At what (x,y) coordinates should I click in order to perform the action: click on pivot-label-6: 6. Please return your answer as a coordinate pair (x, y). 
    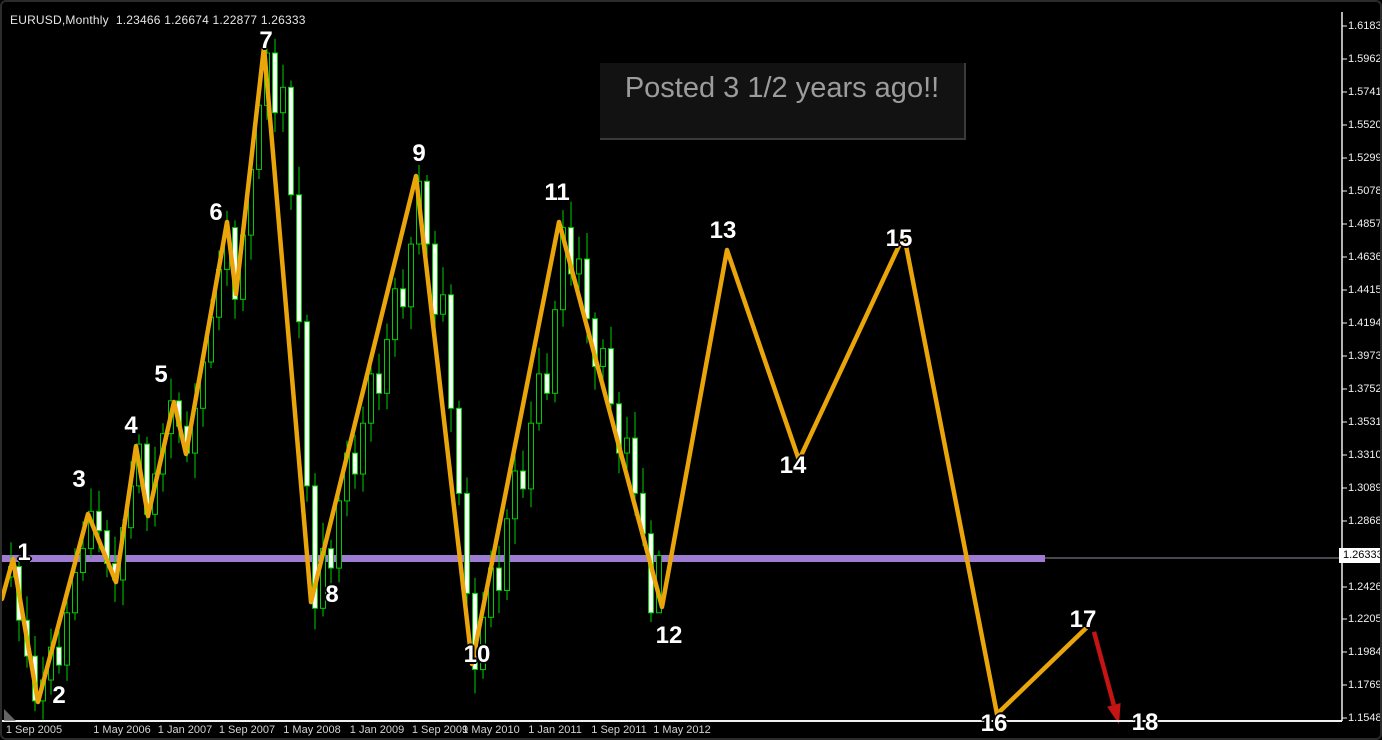
    Looking at the image, I should click on (216, 212).